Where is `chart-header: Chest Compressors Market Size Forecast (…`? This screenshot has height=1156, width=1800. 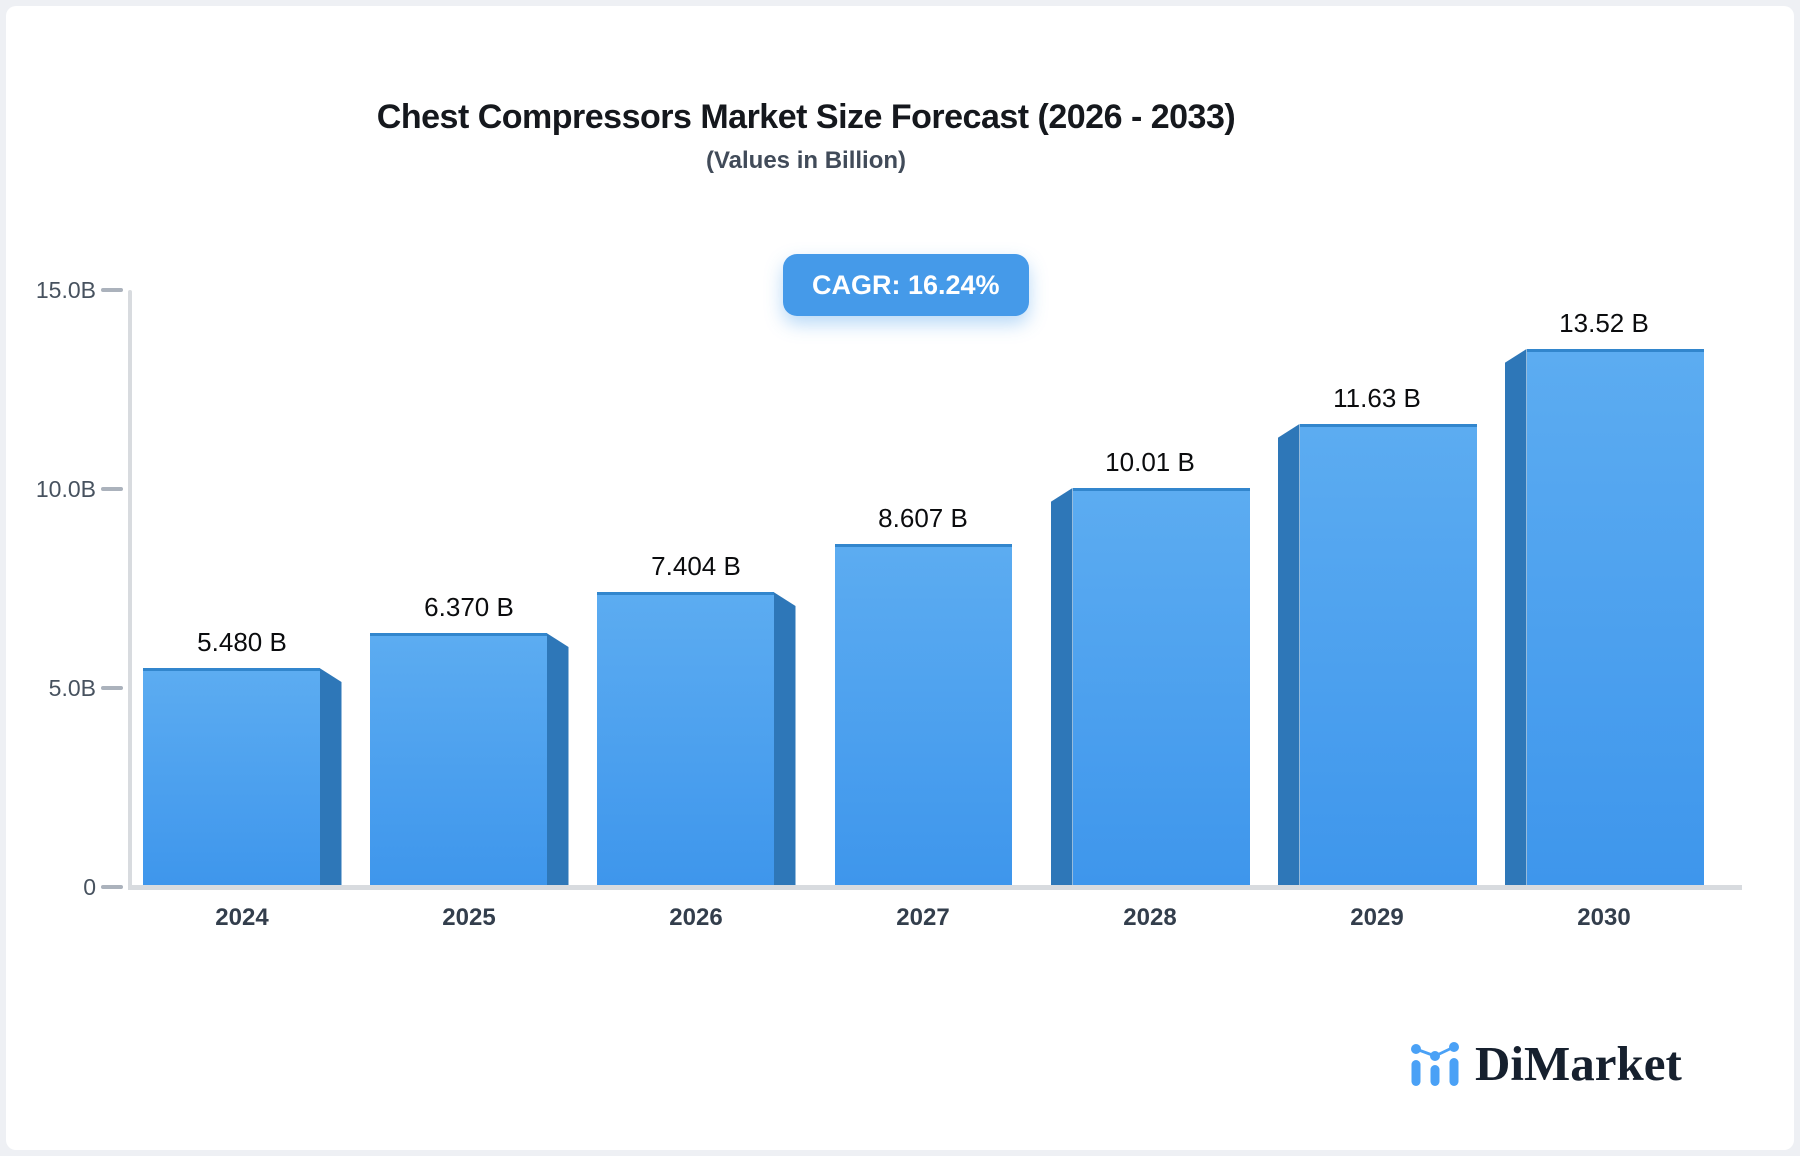
chart-header: Chest Compressors Market Size Forecast (… is located at coordinates (806, 136).